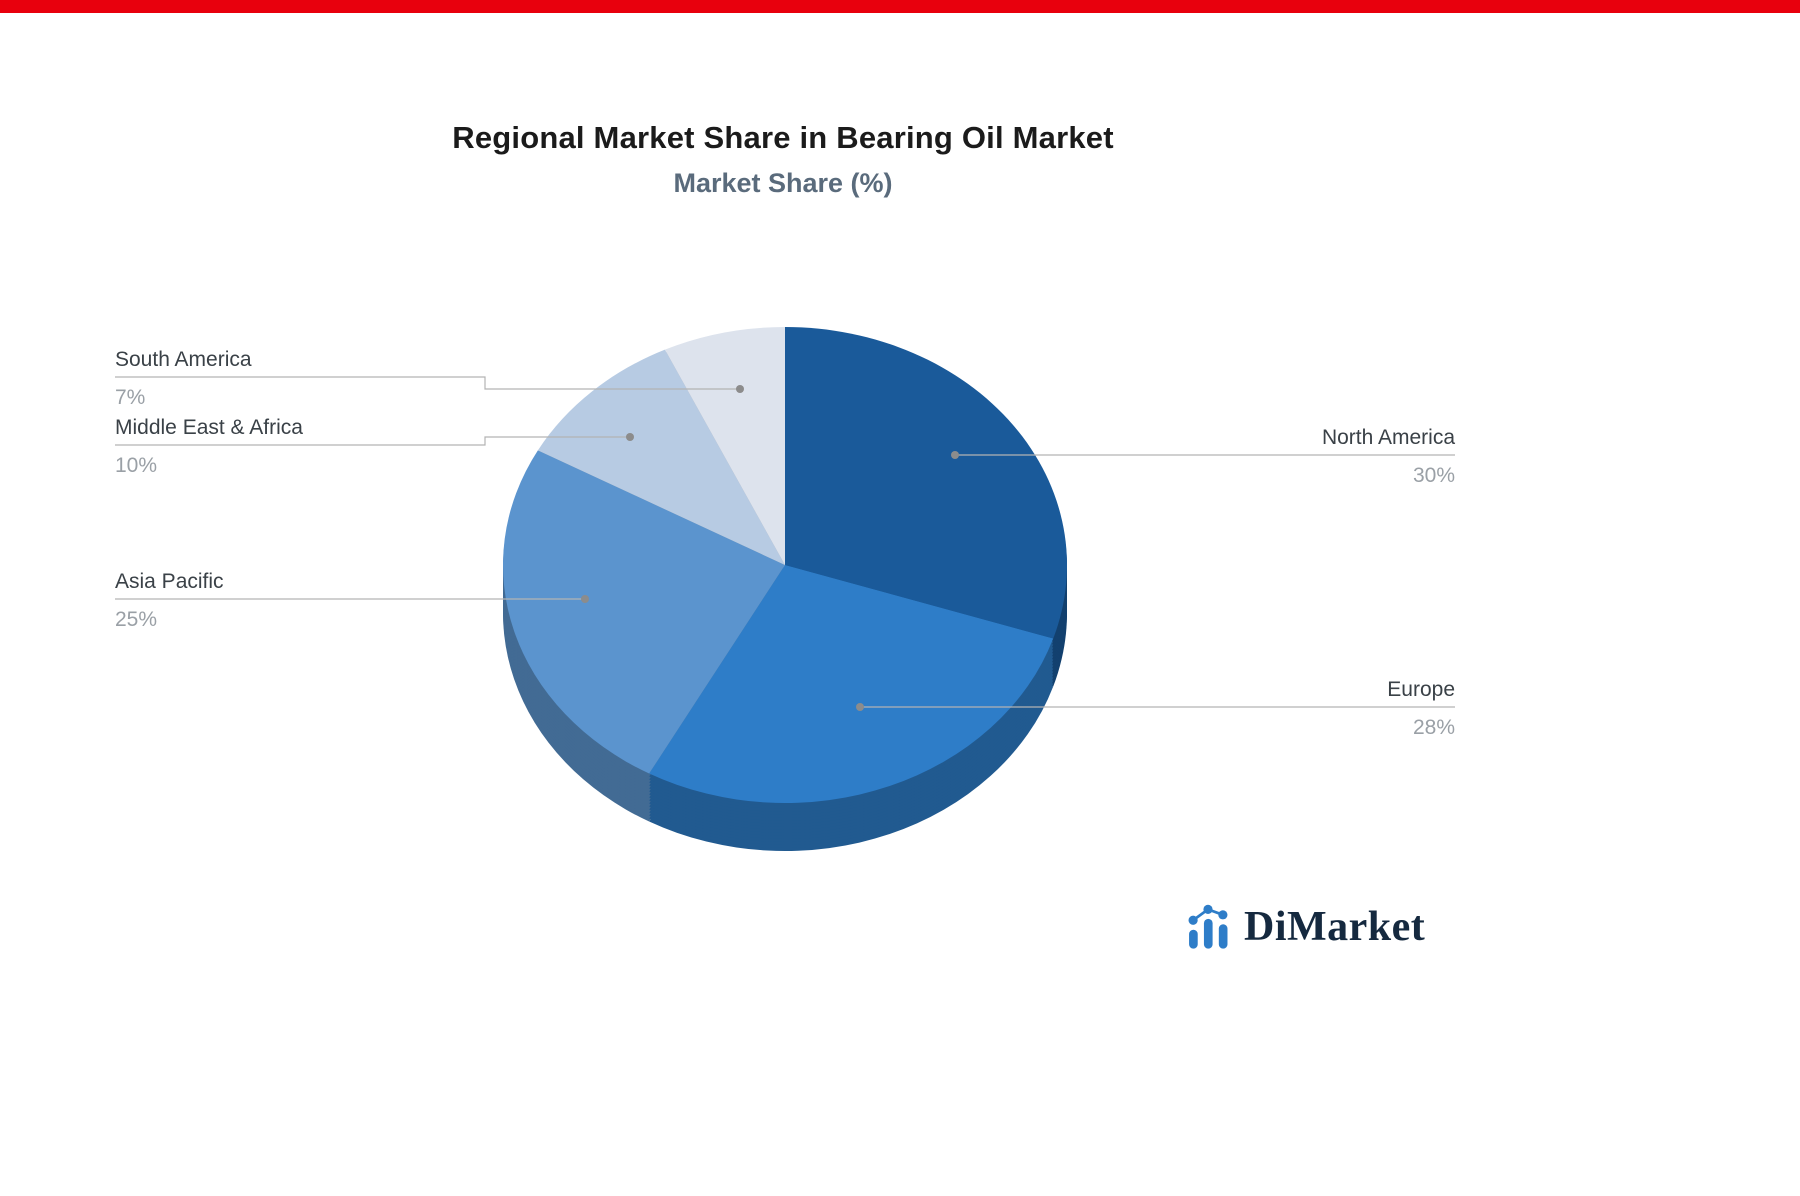 The image size is (1800, 1196). I want to click on brand-logo: DiMarket, so click(1305, 927).